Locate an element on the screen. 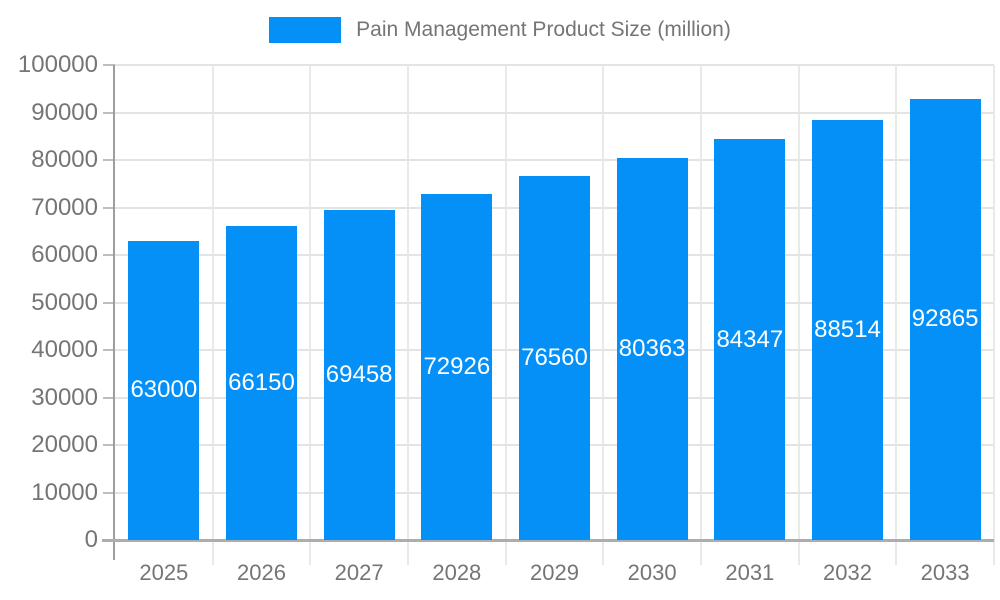  bar-2027 is located at coordinates (359, 375).